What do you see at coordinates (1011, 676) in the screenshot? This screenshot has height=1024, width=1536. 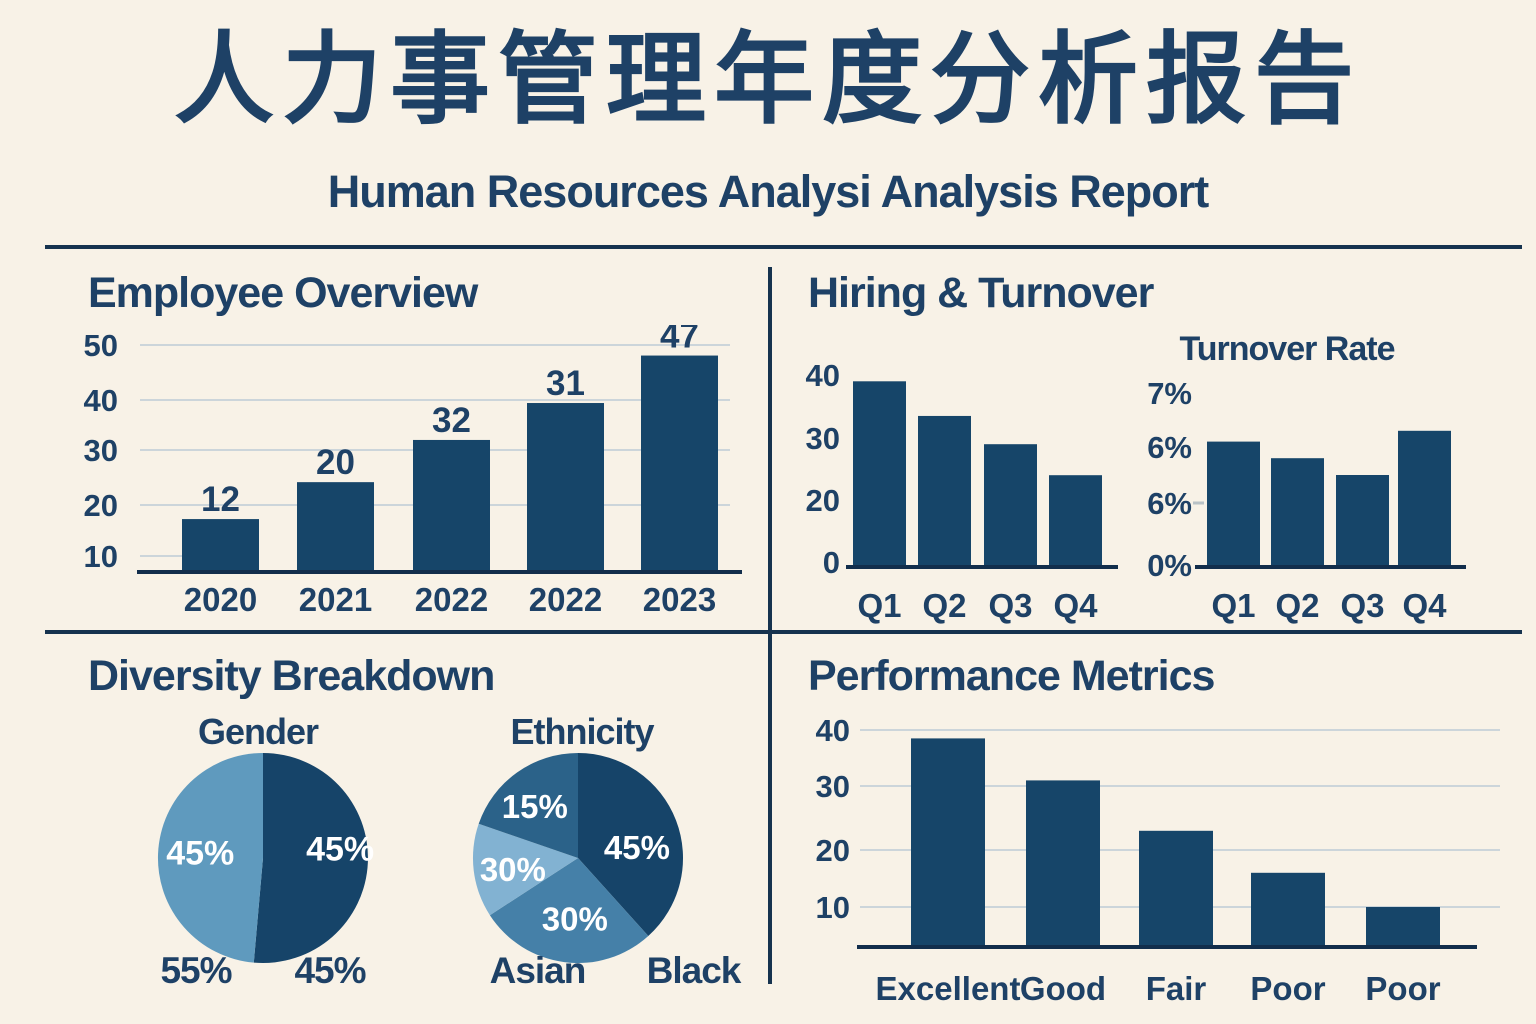 I see `panel-title-performance-metrics: Performance Metrics` at bounding box center [1011, 676].